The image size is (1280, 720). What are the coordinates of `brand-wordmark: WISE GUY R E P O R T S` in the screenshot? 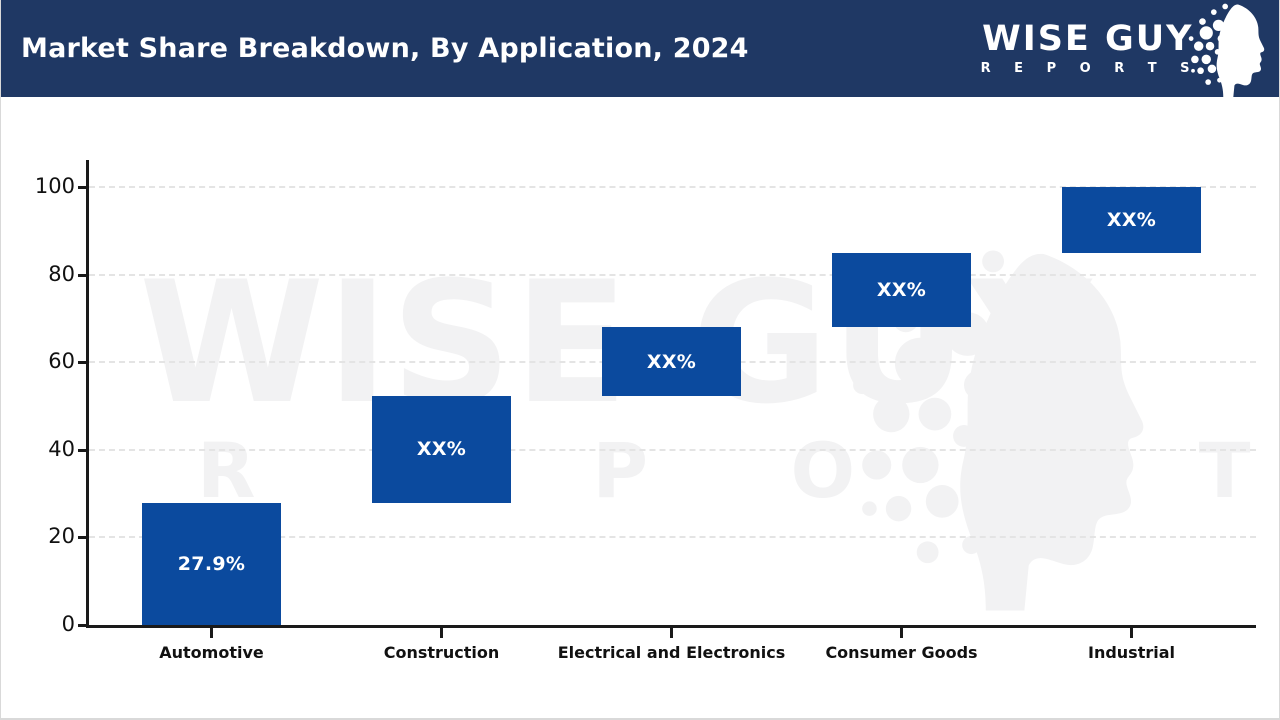 It's located at (1088, 47).